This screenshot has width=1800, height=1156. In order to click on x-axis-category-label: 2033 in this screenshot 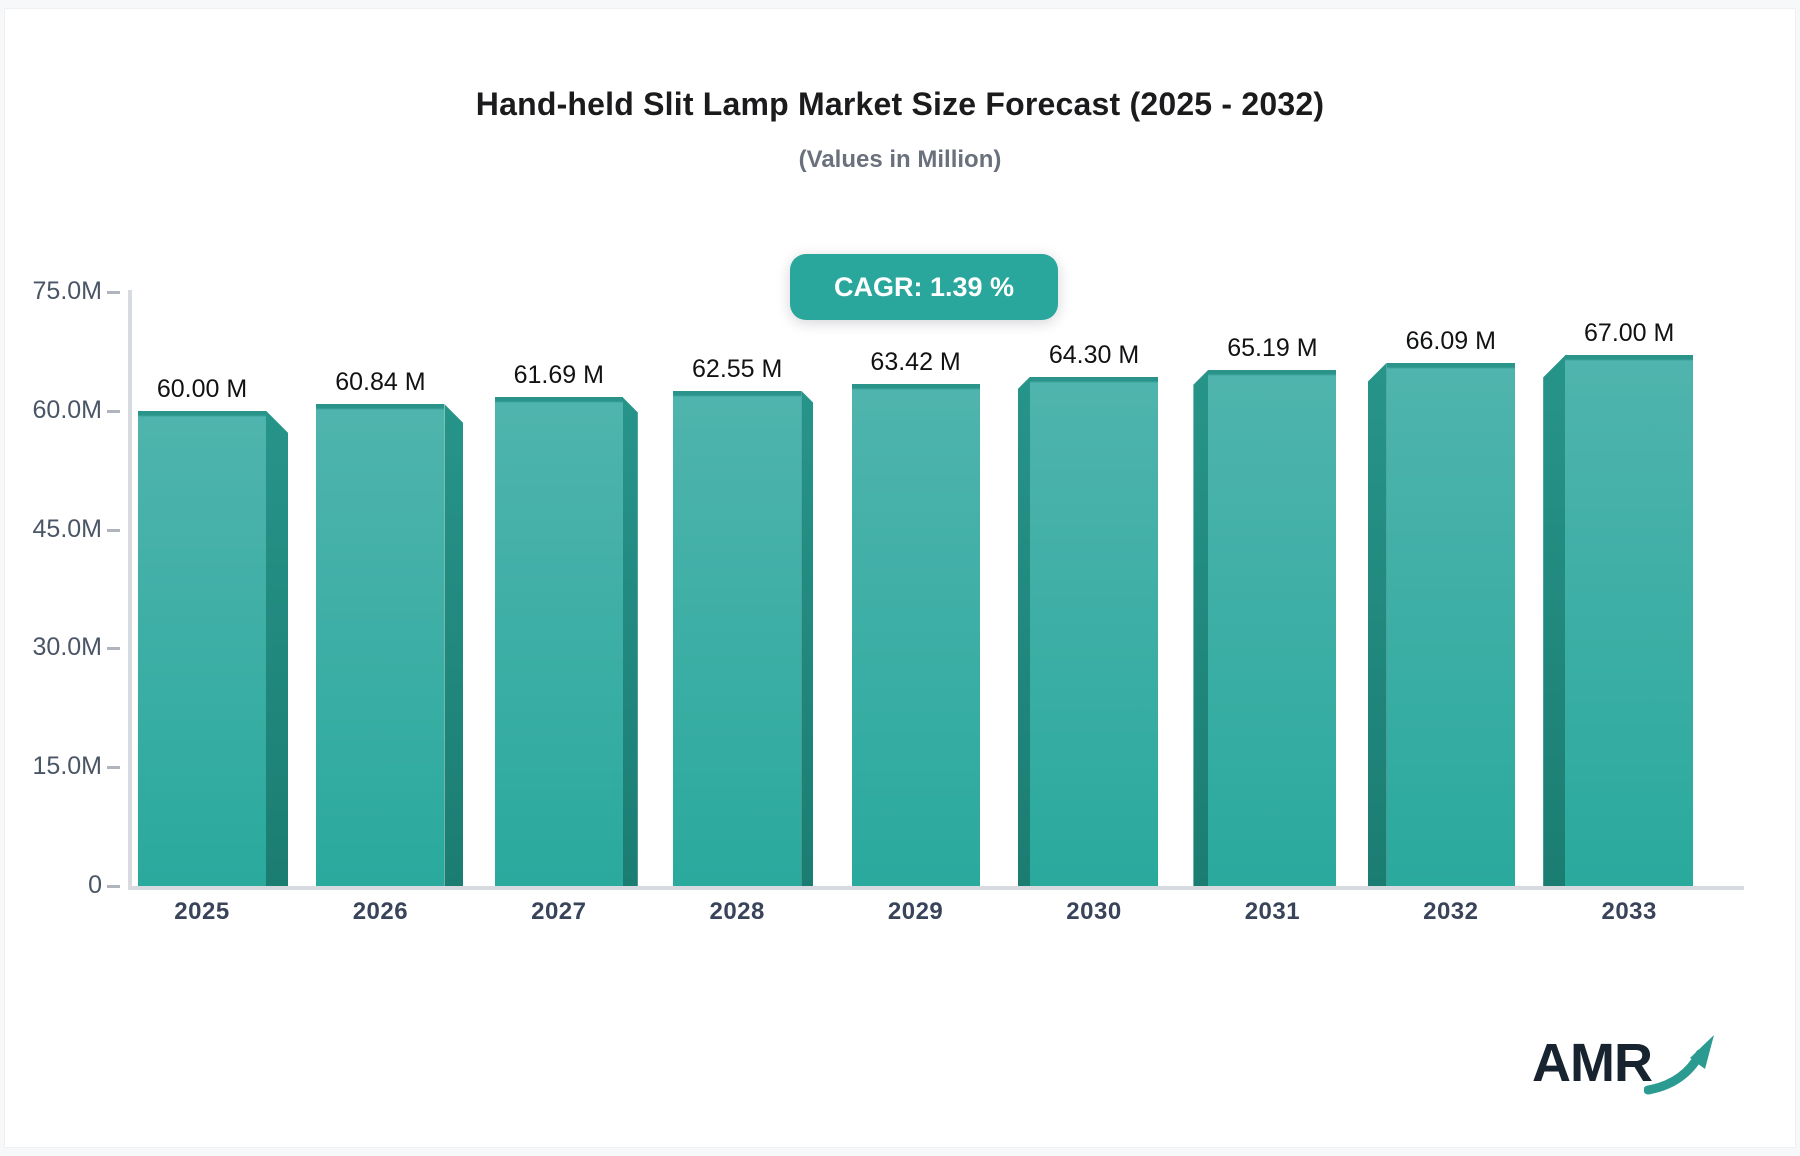, I will do `click(1629, 911)`.